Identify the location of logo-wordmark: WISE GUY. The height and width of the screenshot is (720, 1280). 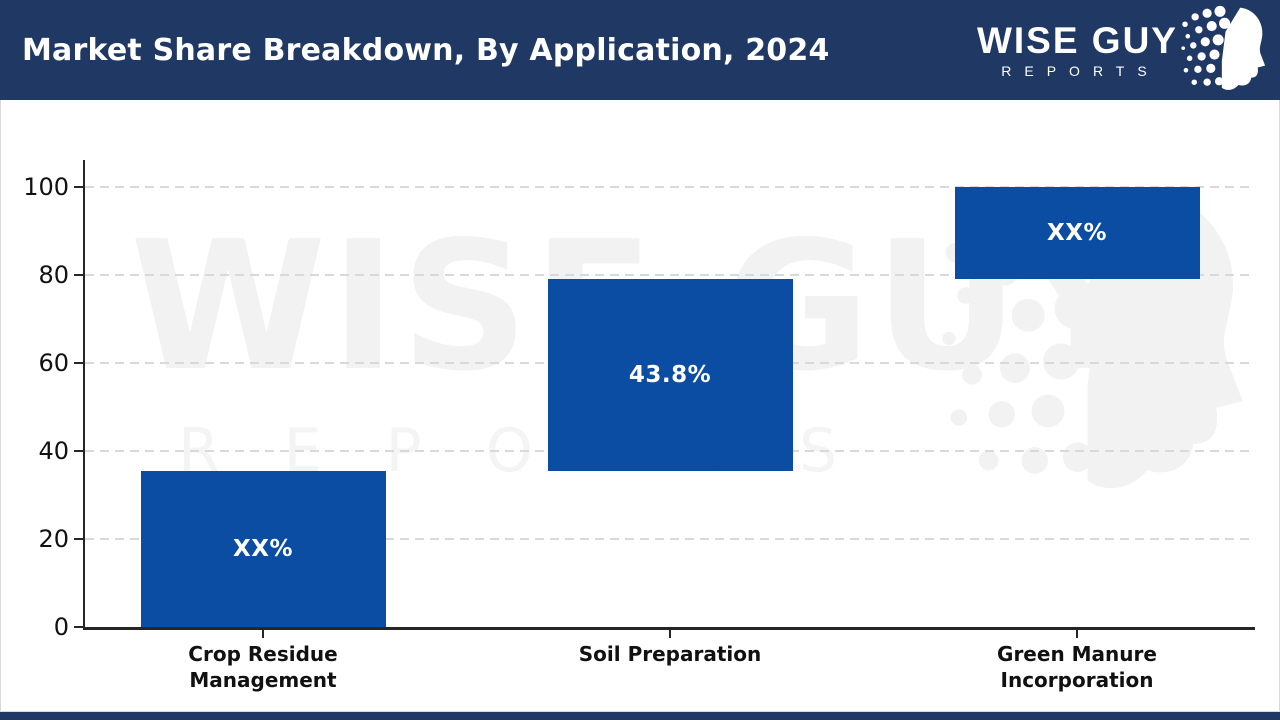
(1077, 40).